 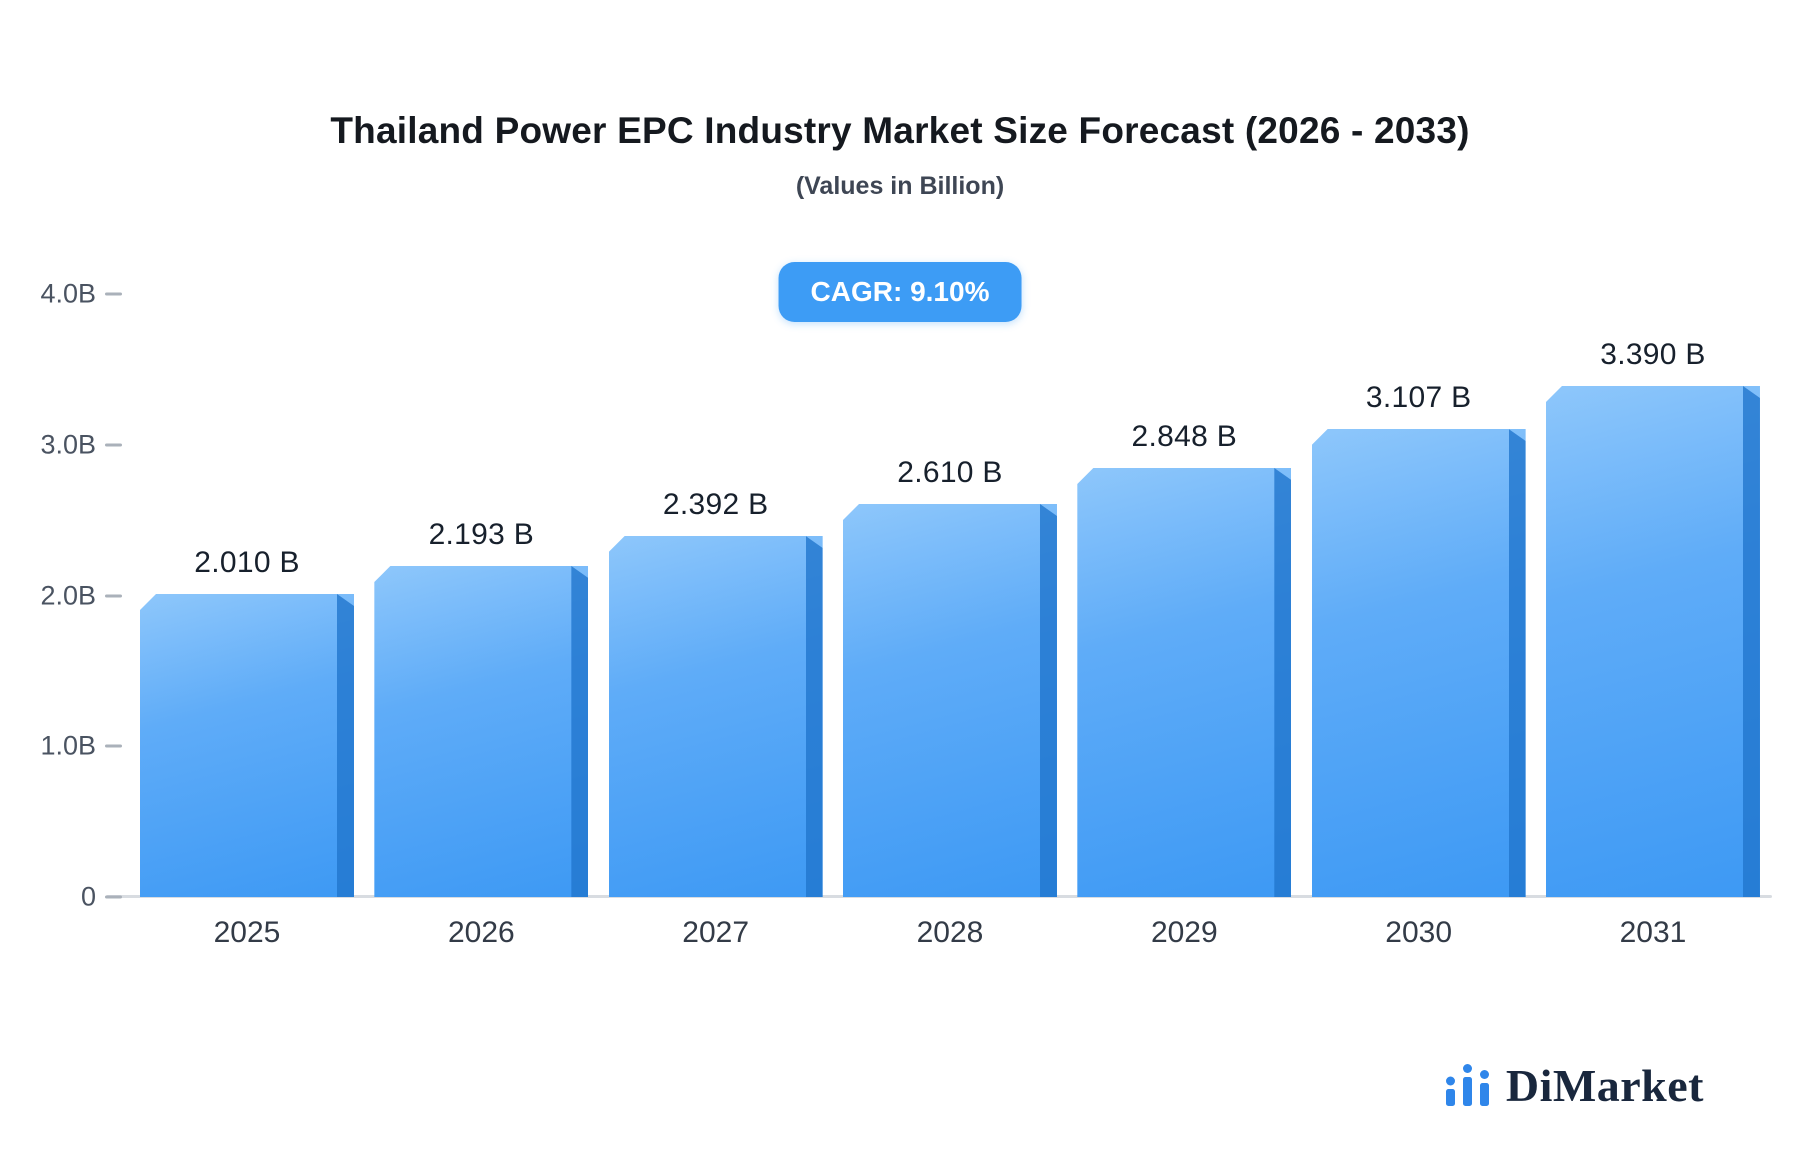 What do you see at coordinates (481, 932) in the screenshot?
I see `x-axis-label: 2026` at bounding box center [481, 932].